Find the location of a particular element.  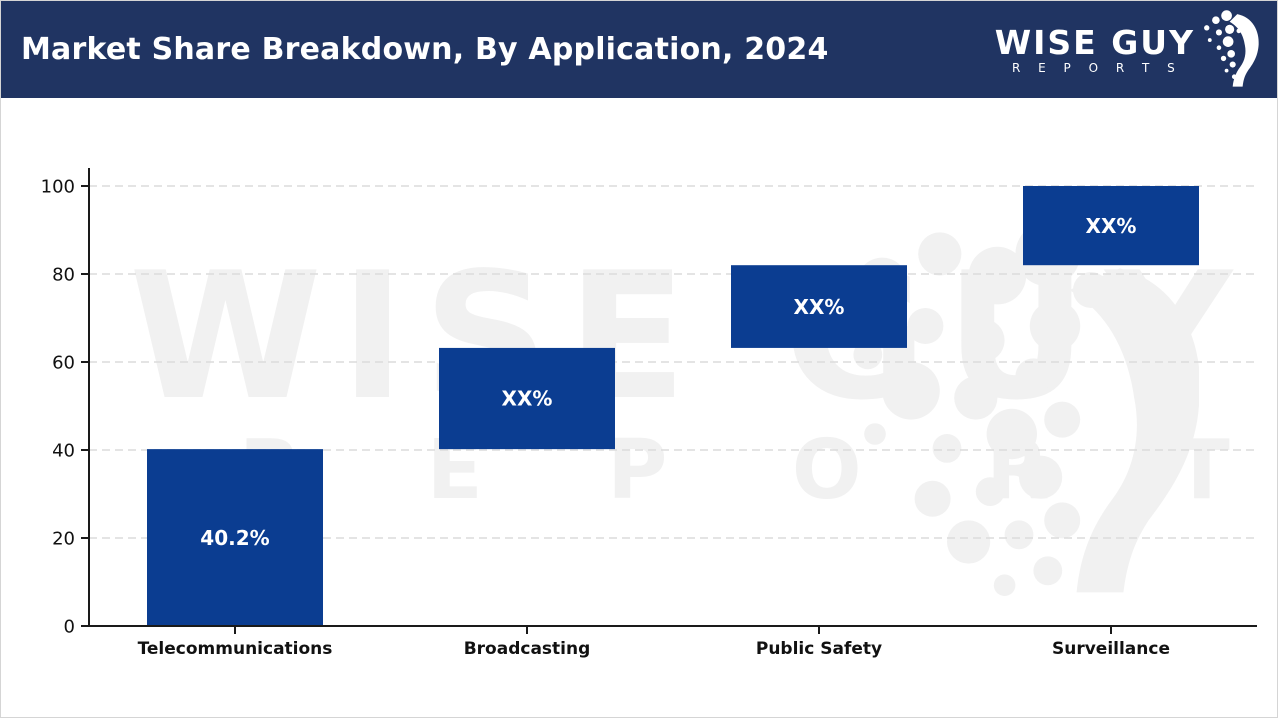

watermark-reports: R E P O R T S is located at coordinates (759, 470).